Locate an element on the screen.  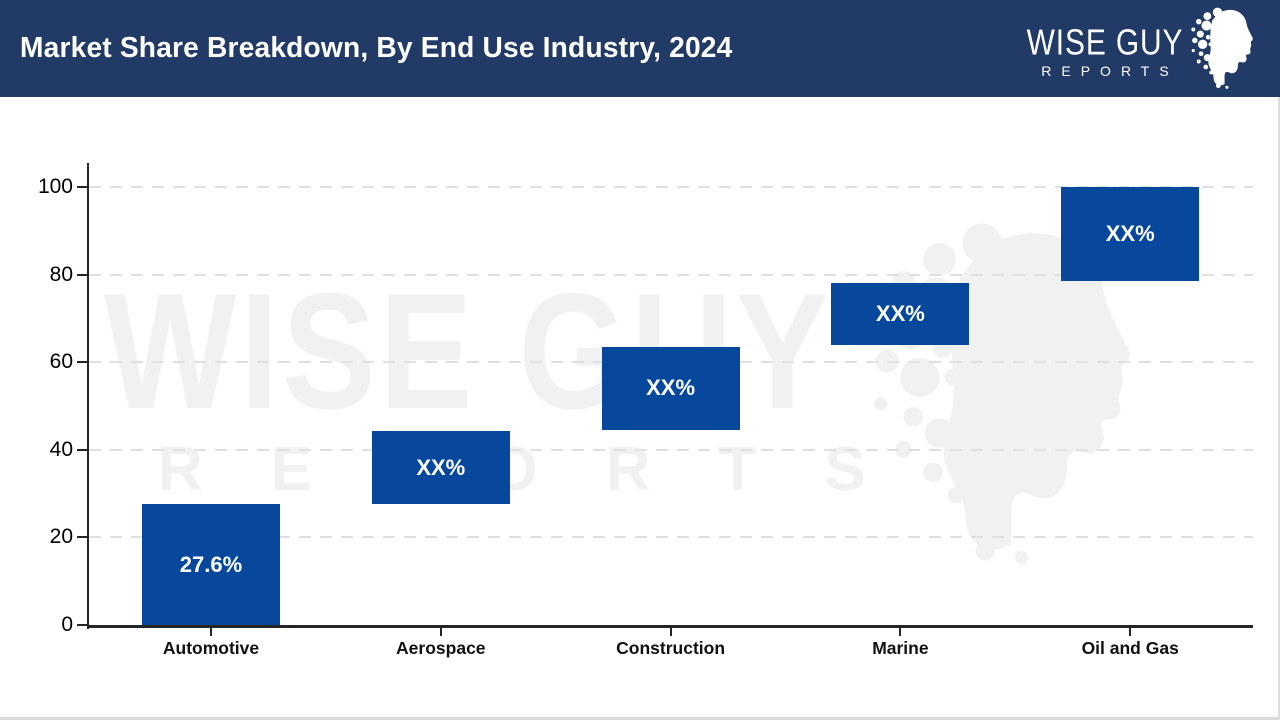
logo-wordmark: WISE GUY is located at coordinates (1105, 42).